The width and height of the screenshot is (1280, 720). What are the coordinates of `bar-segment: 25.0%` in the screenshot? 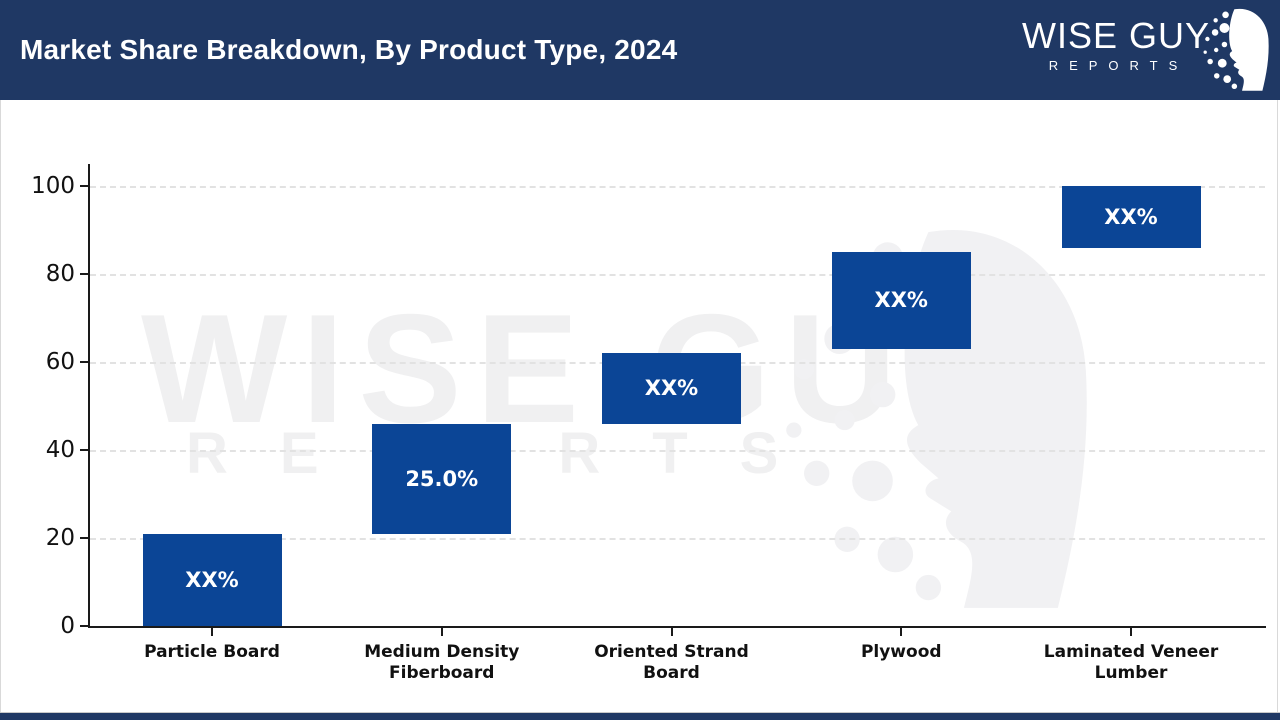 It's located at (442, 478).